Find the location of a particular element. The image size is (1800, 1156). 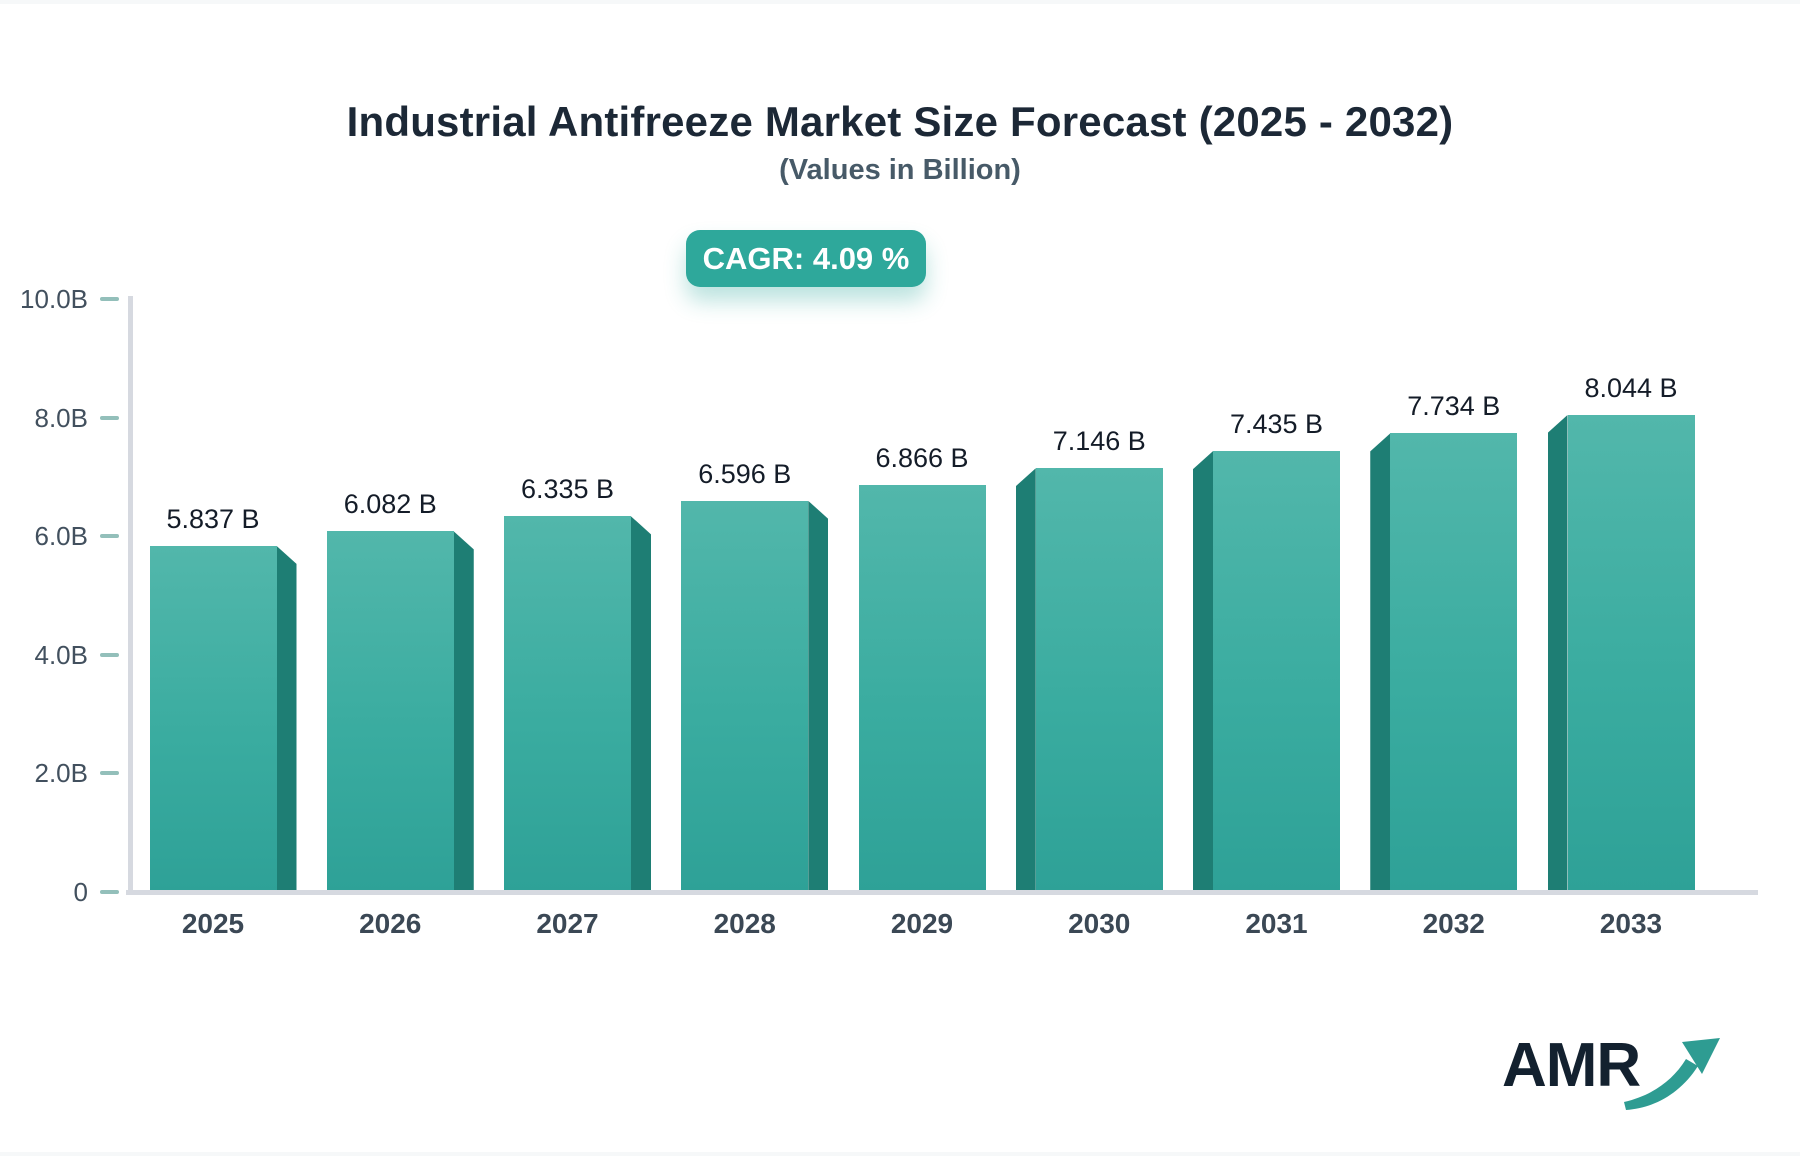

x-tick-label-2028: 2028 is located at coordinates (744, 923).